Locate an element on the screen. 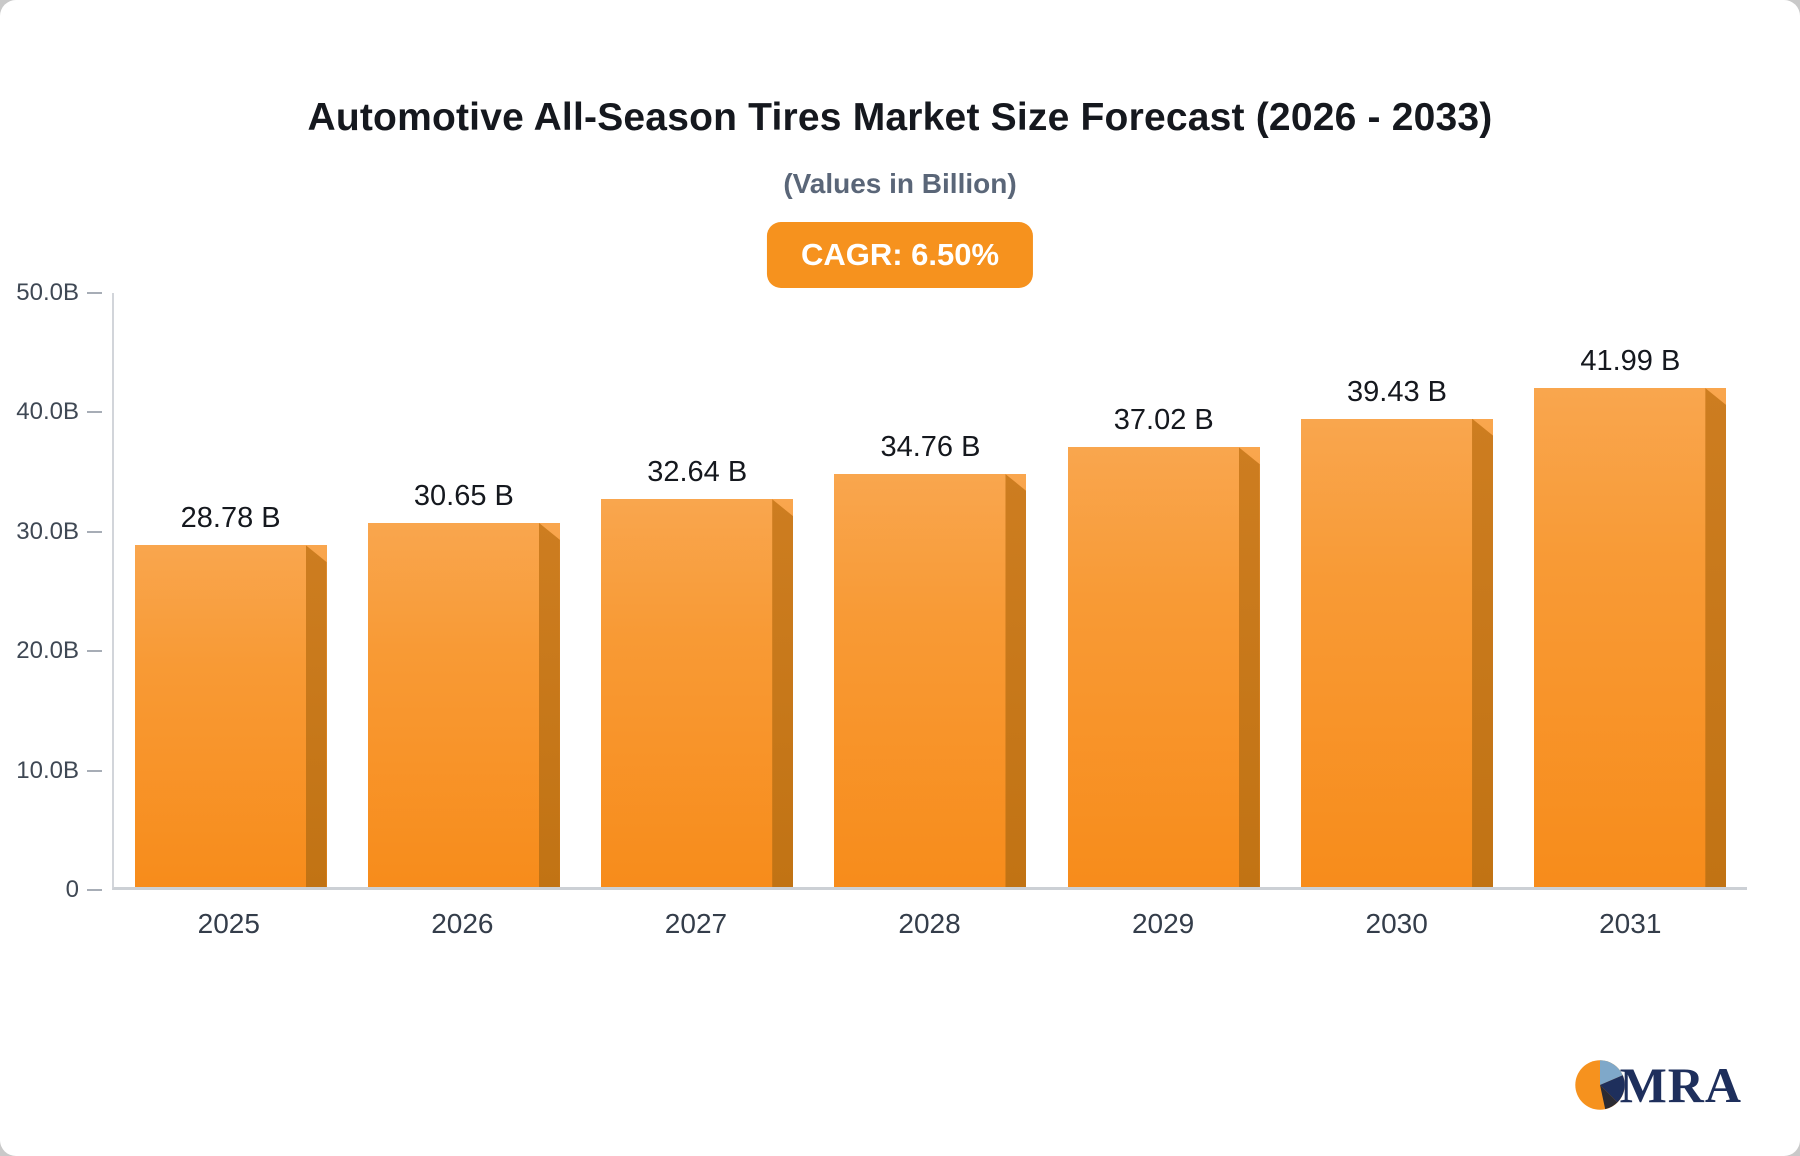 This screenshot has height=1156, width=1800. bar-column: 39.43 B is located at coordinates (1396, 590).